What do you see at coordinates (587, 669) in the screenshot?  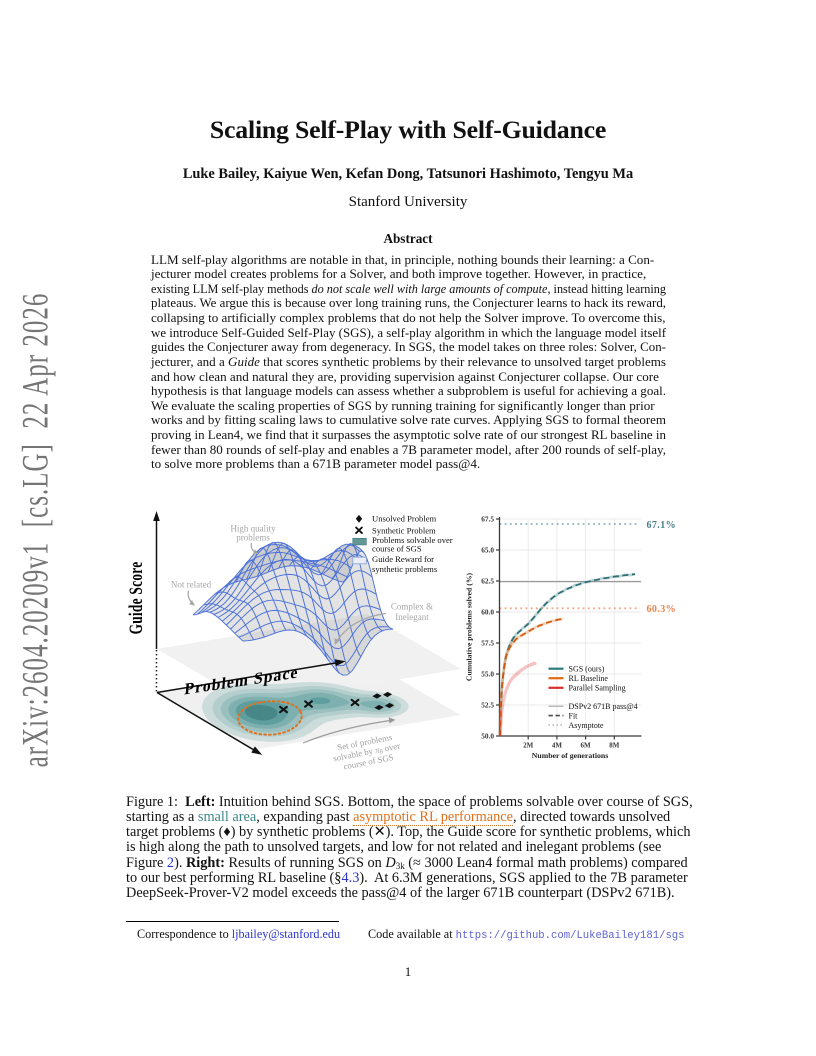 I see `svg-text: SGS (ours)` at bounding box center [587, 669].